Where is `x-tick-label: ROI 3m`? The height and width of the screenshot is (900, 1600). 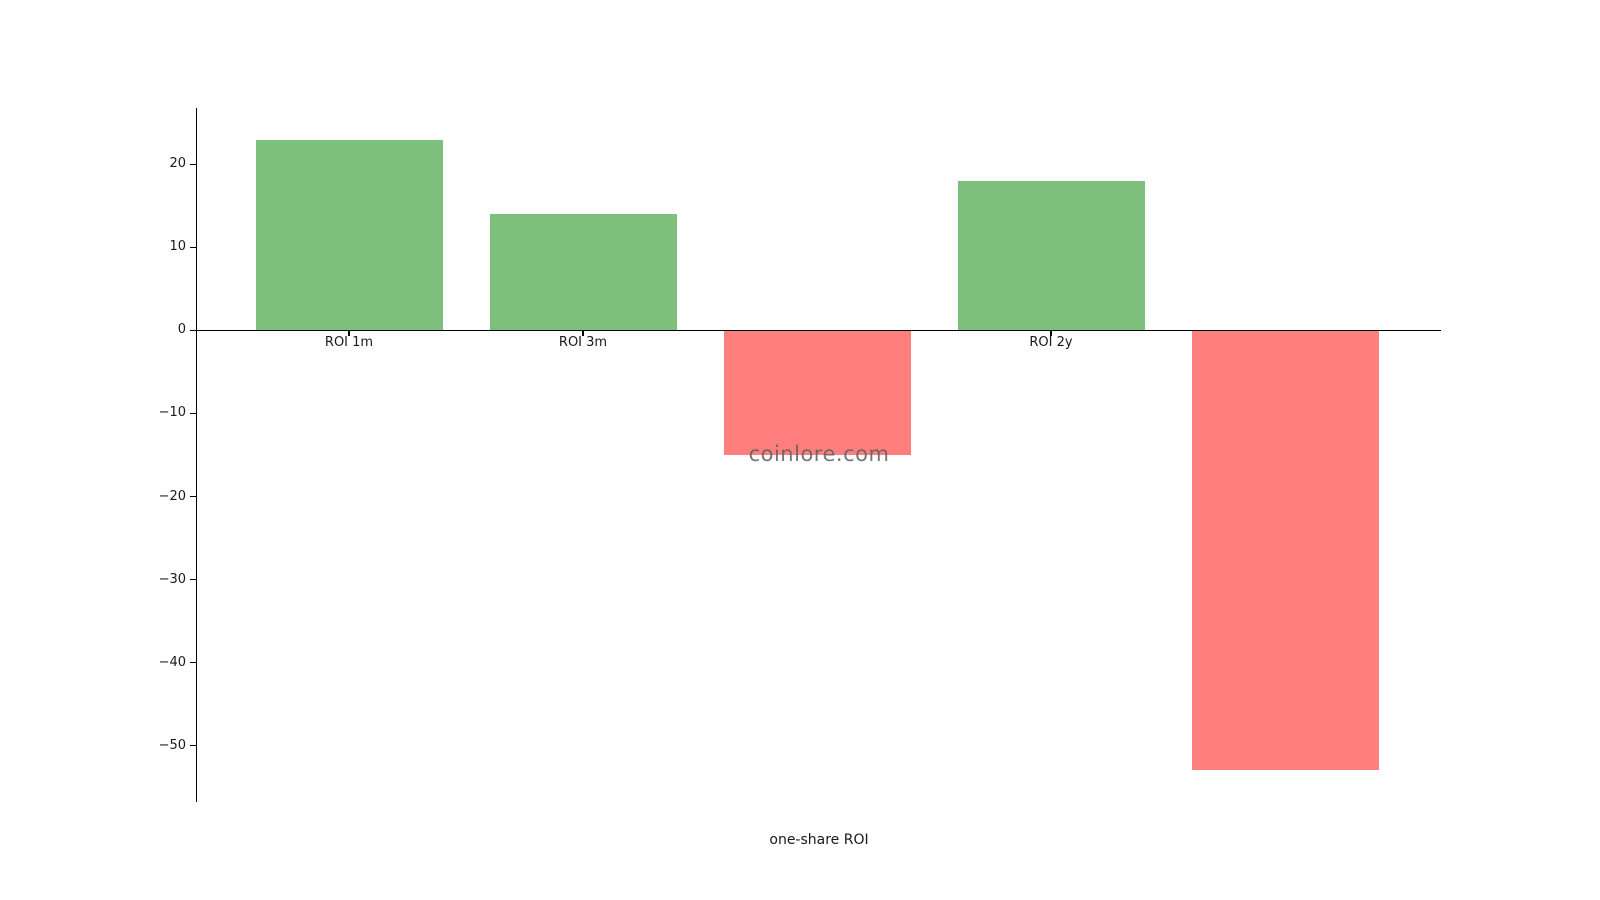 x-tick-label: ROI 3m is located at coordinates (583, 342).